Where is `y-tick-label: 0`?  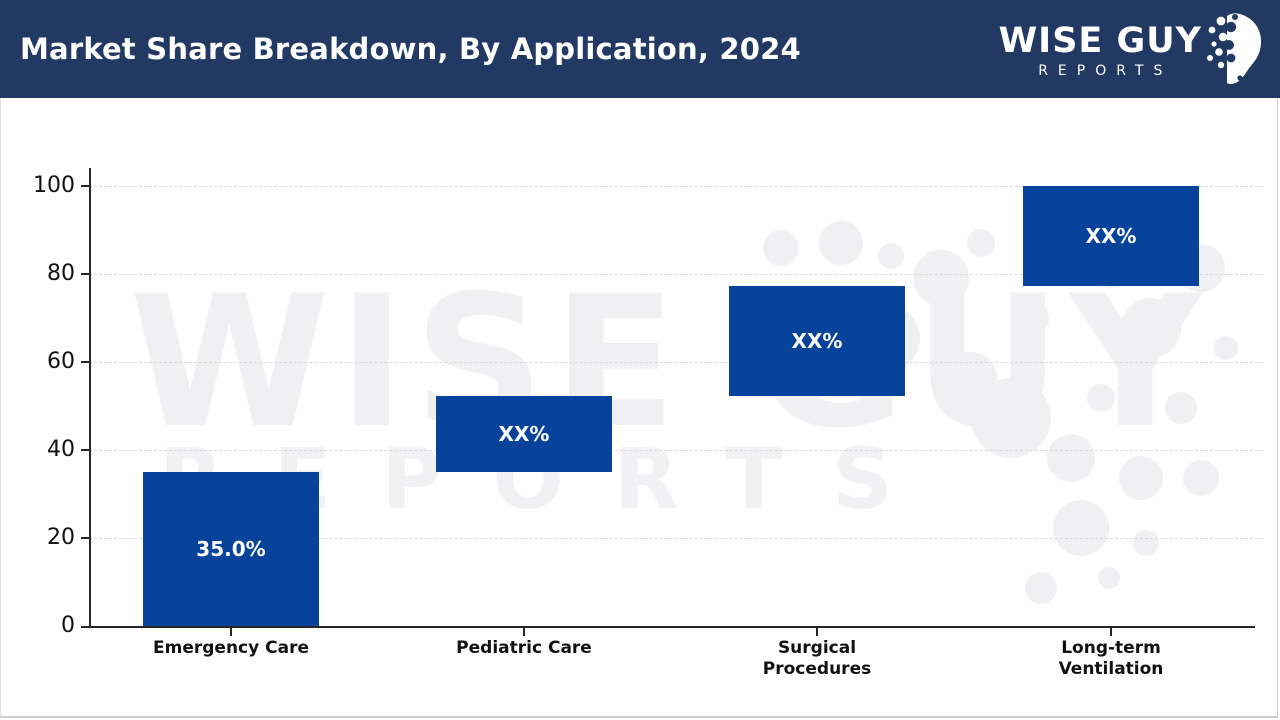 y-tick-label: 0 is located at coordinates (68, 625).